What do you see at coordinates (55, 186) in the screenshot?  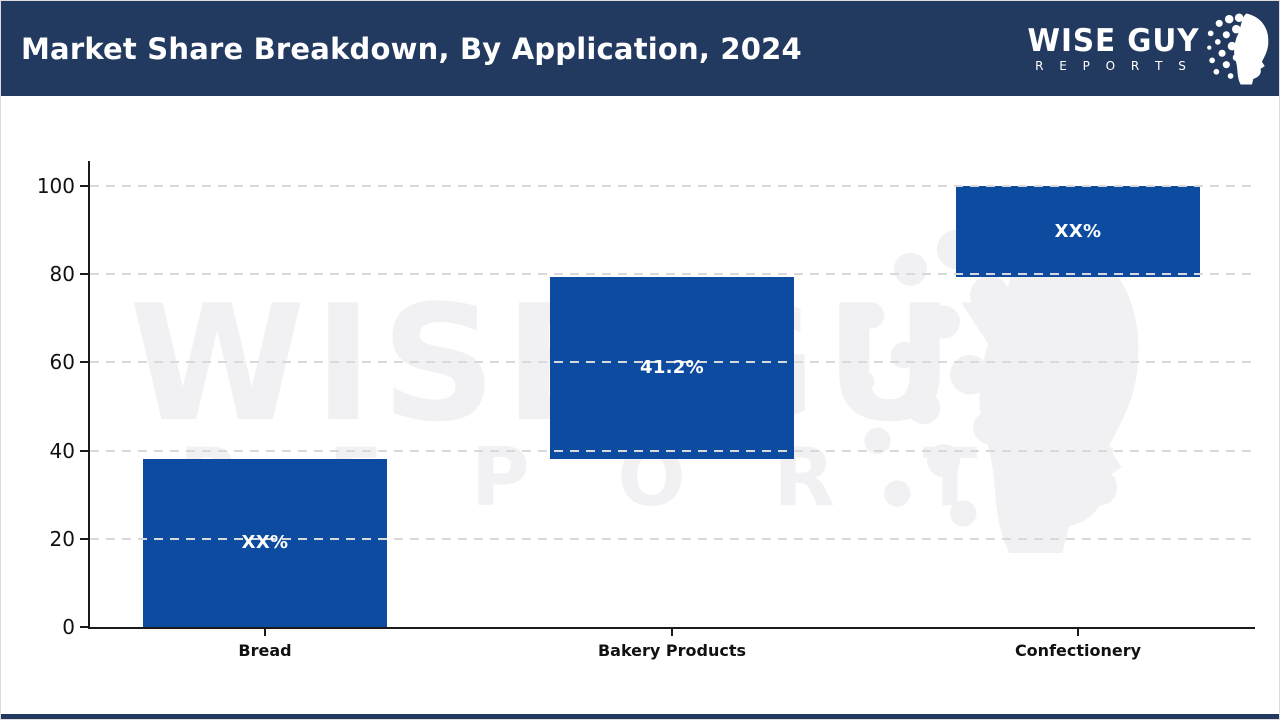 I see `y-tick-label: 100` at bounding box center [55, 186].